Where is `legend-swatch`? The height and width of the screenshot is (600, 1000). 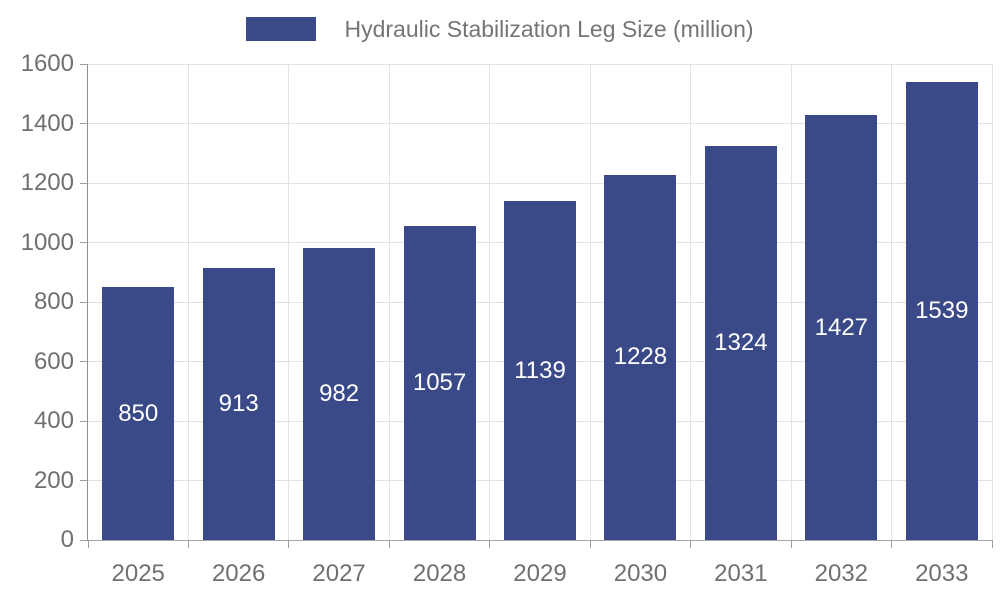
legend-swatch is located at coordinates (281, 29).